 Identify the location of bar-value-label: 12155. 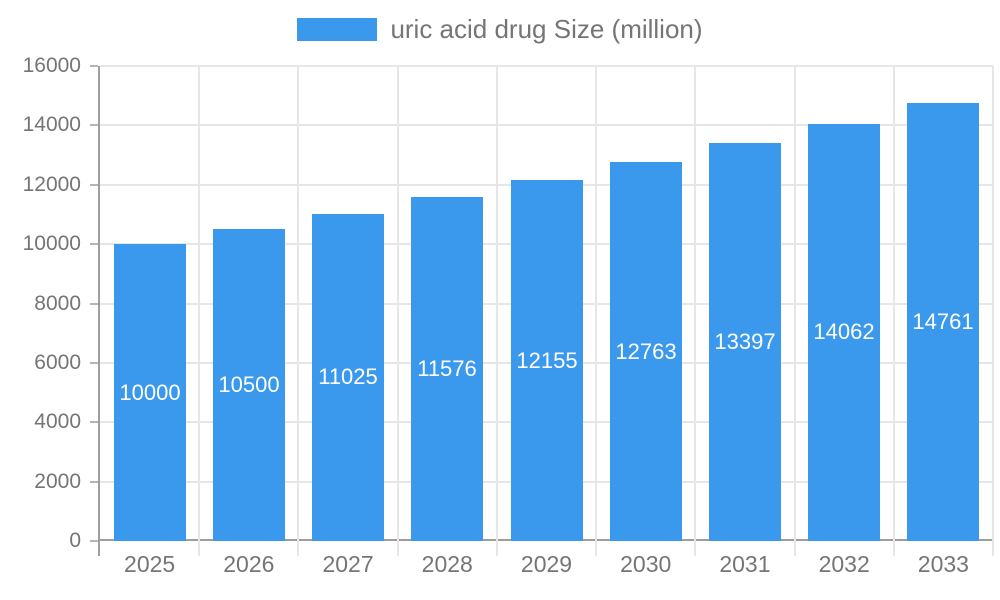
(547, 360).